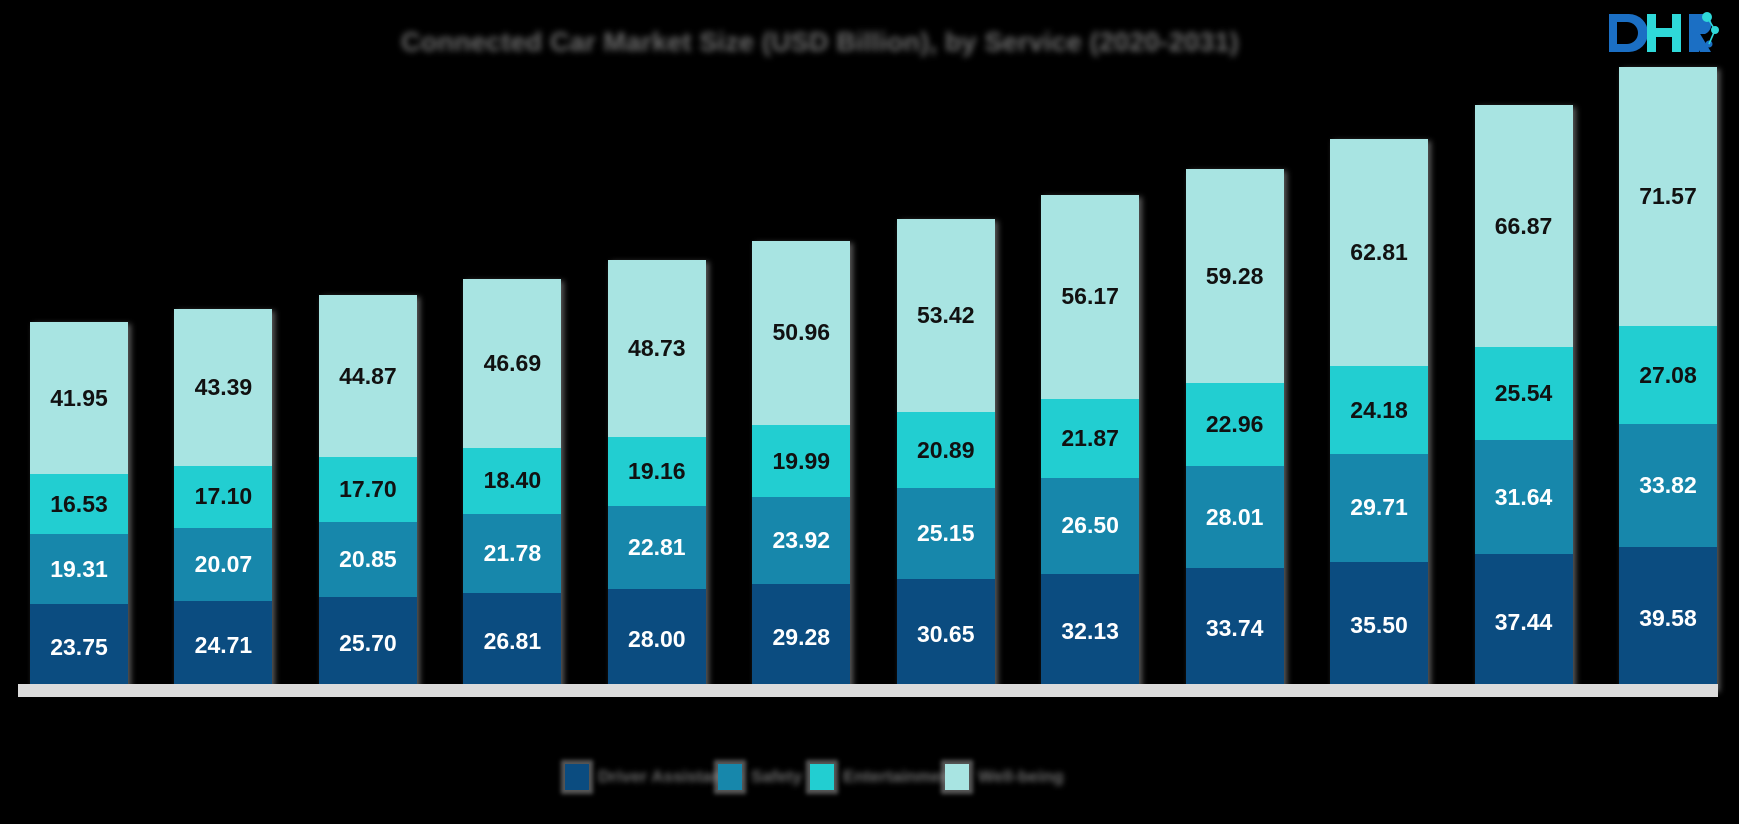  I want to click on bar-value-label: 29.28, so click(801, 636).